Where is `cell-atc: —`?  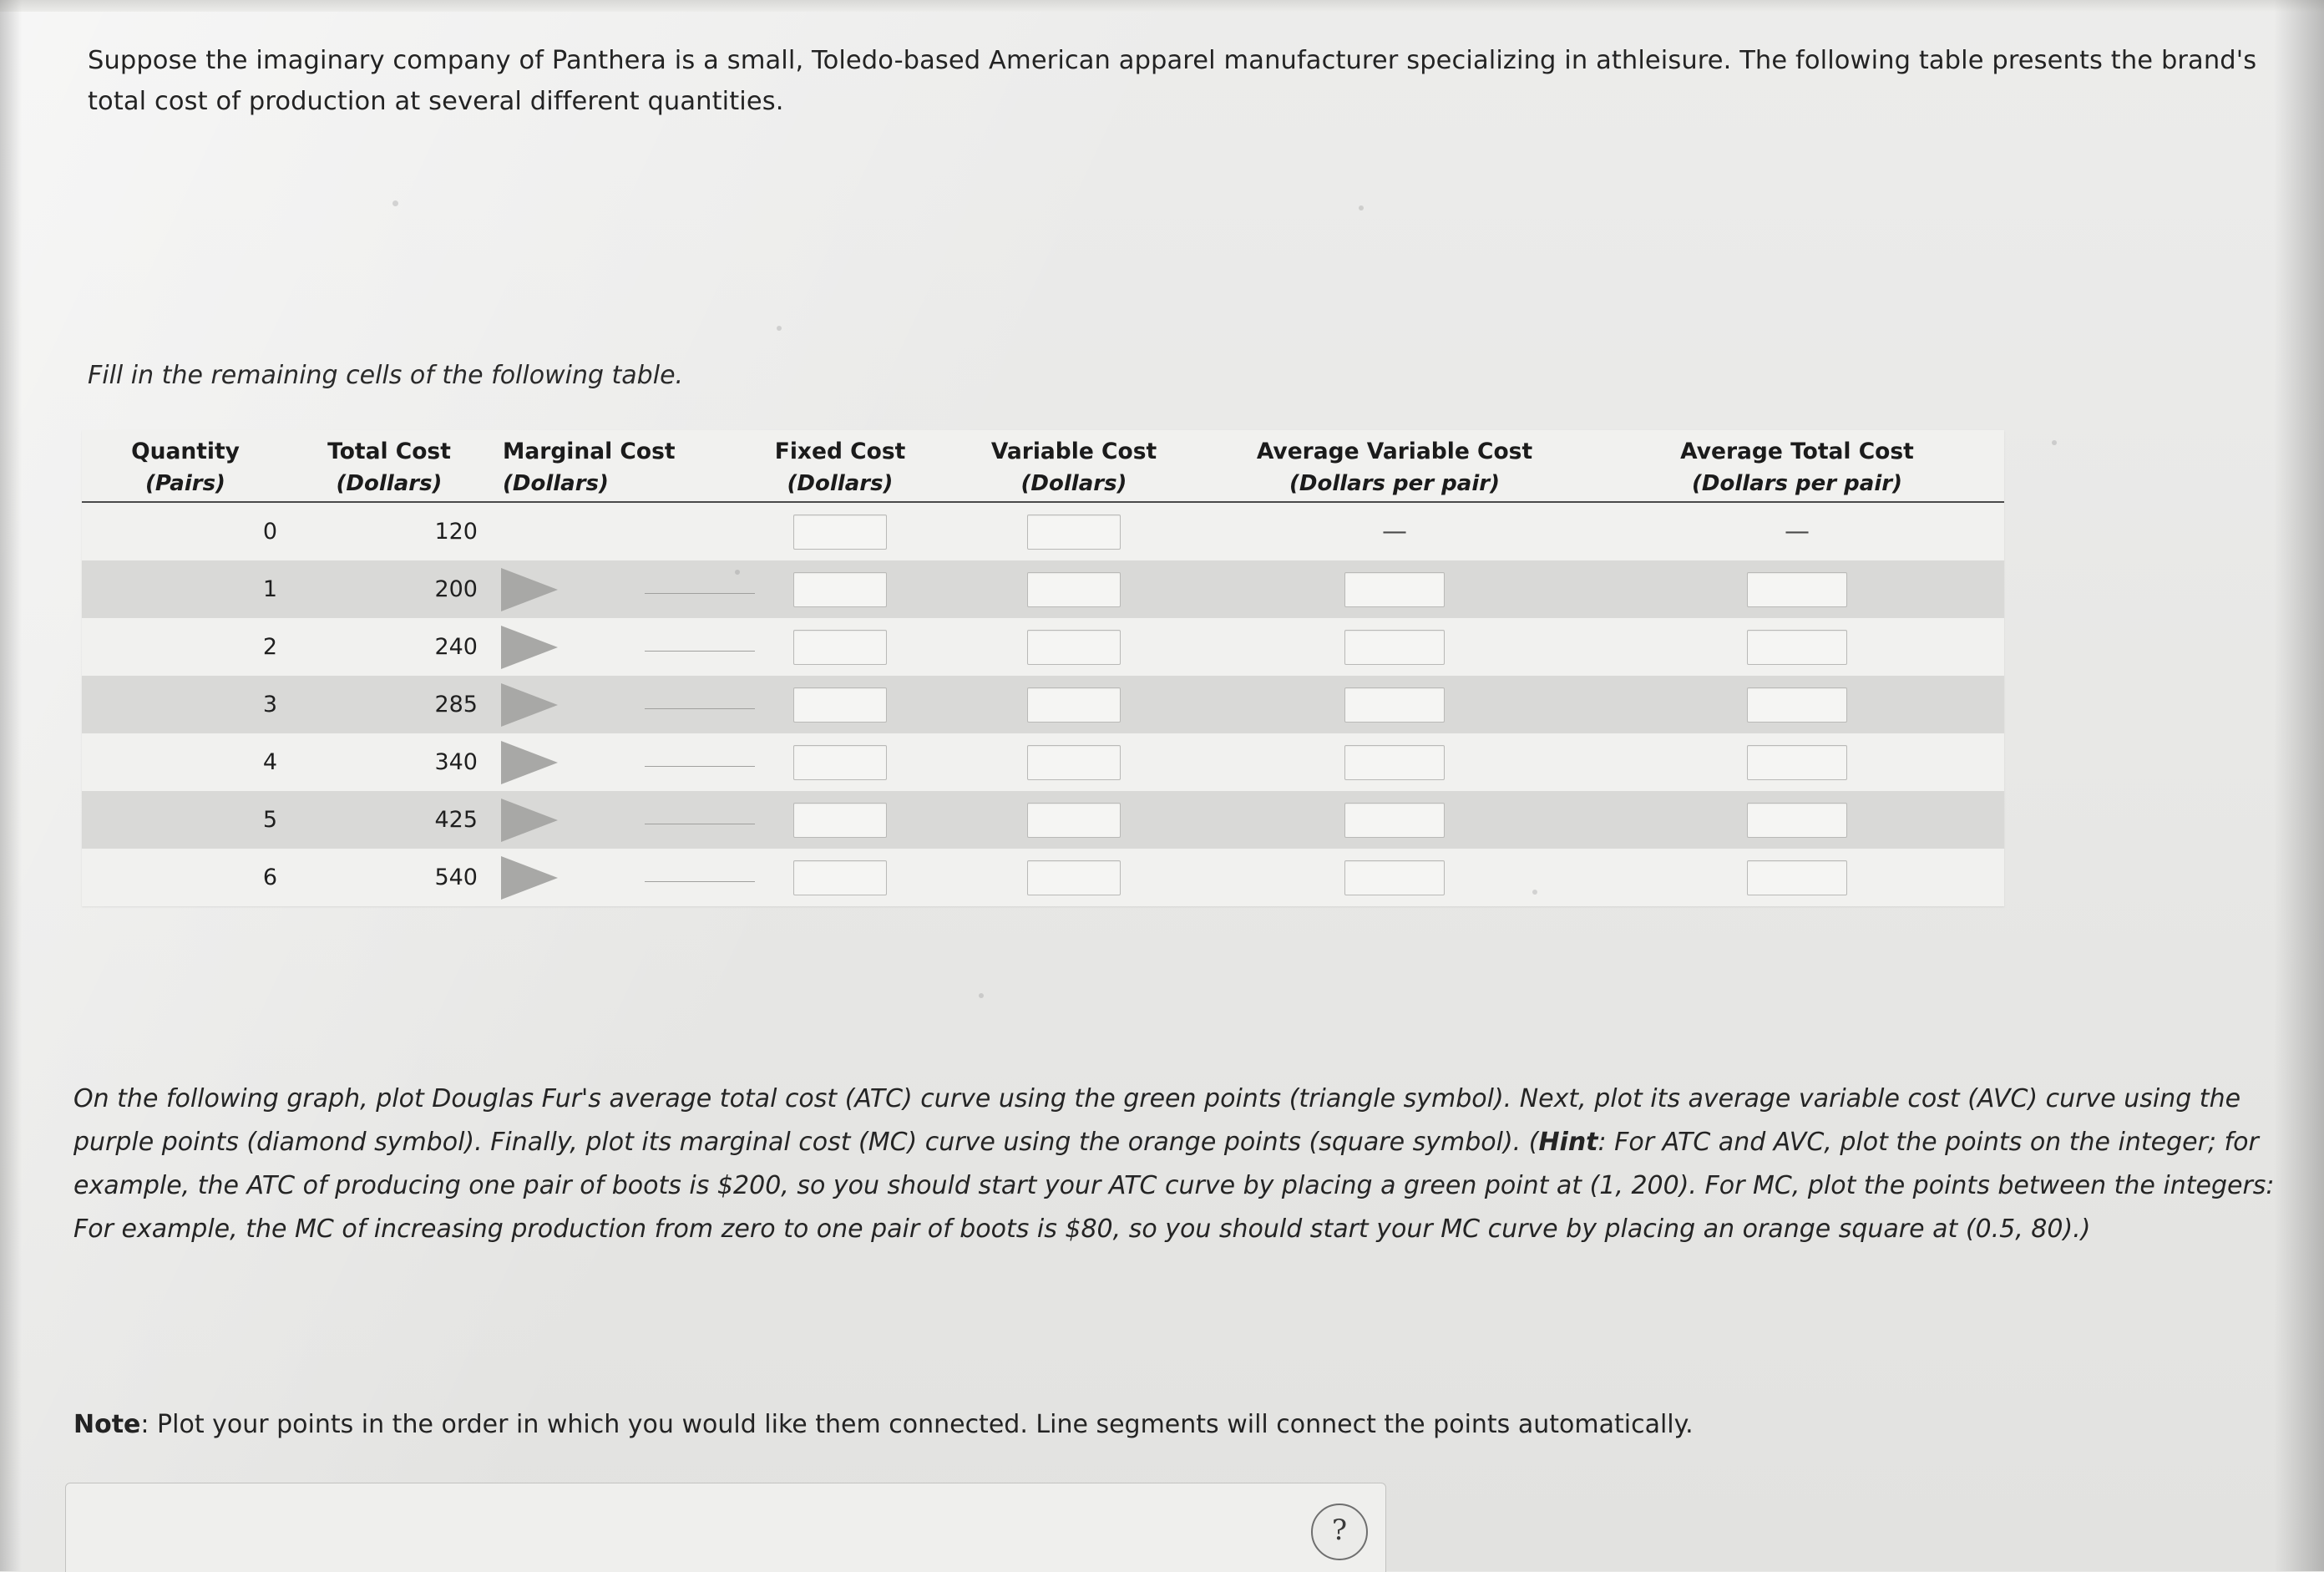
cell-atc: — is located at coordinates (1797, 531).